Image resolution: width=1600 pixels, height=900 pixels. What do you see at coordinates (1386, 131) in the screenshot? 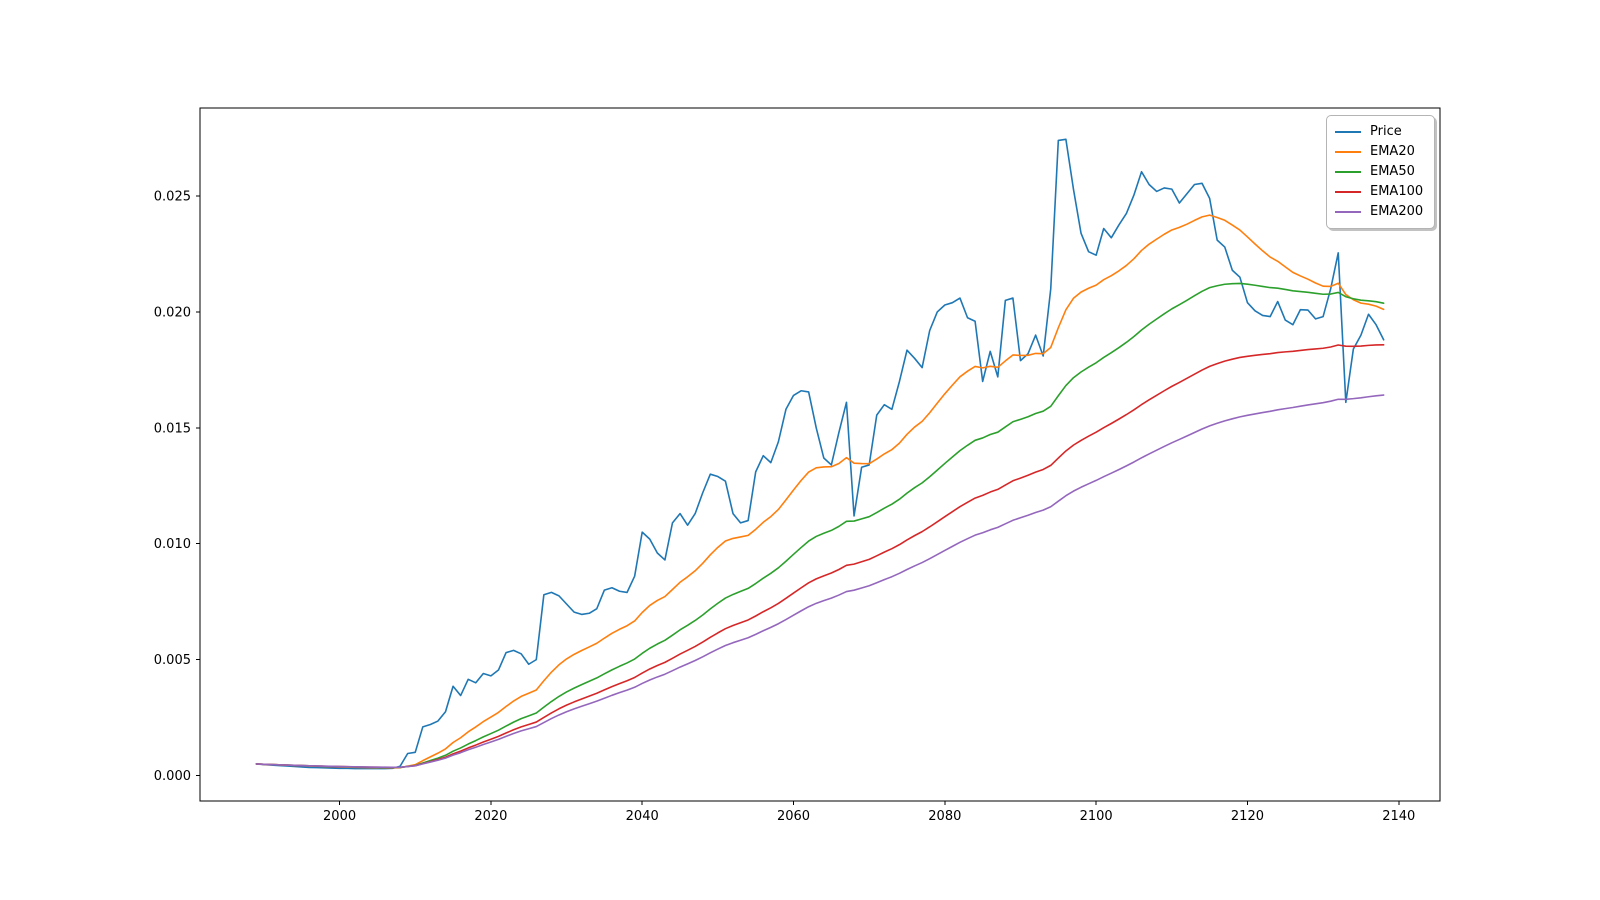
I see `legend-label: Price` at bounding box center [1386, 131].